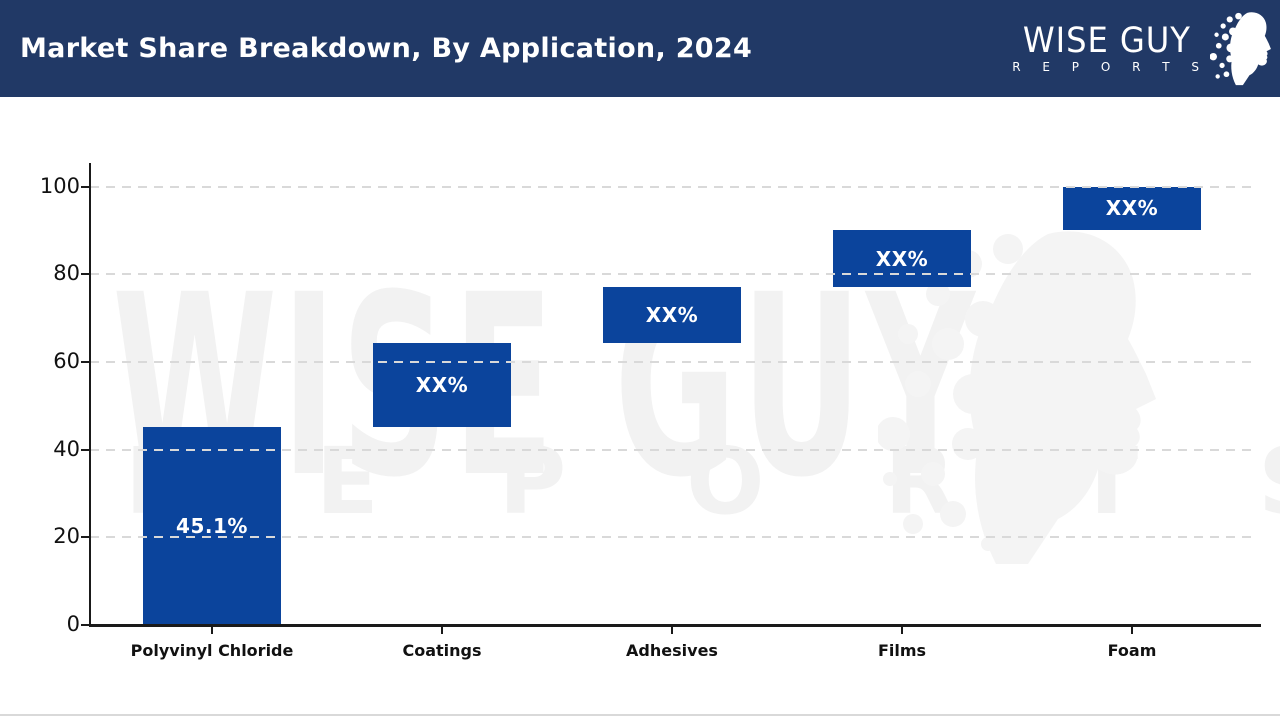 The width and height of the screenshot is (1280, 720). Describe the element at coordinates (66, 360) in the screenshot. I see `y-tick-label: 60` at that location.